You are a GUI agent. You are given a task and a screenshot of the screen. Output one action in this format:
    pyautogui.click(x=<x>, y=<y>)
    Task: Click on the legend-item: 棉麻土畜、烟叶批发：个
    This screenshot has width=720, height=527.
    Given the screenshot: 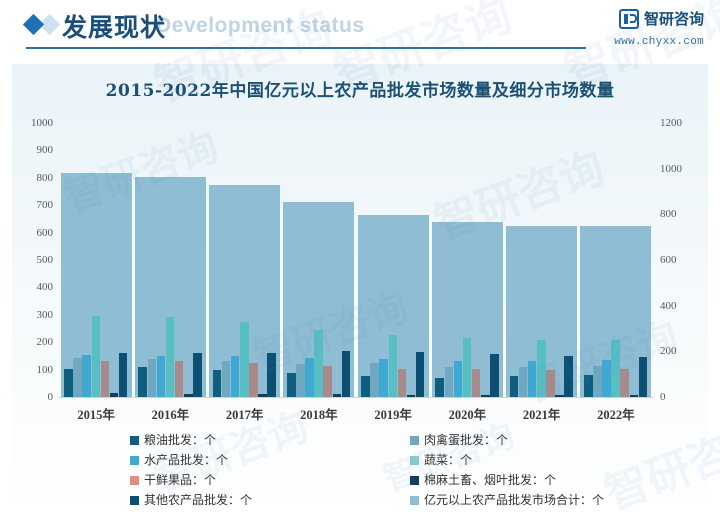 What is the action you would take?
    pyautogui.click(x=555, y=480)
    